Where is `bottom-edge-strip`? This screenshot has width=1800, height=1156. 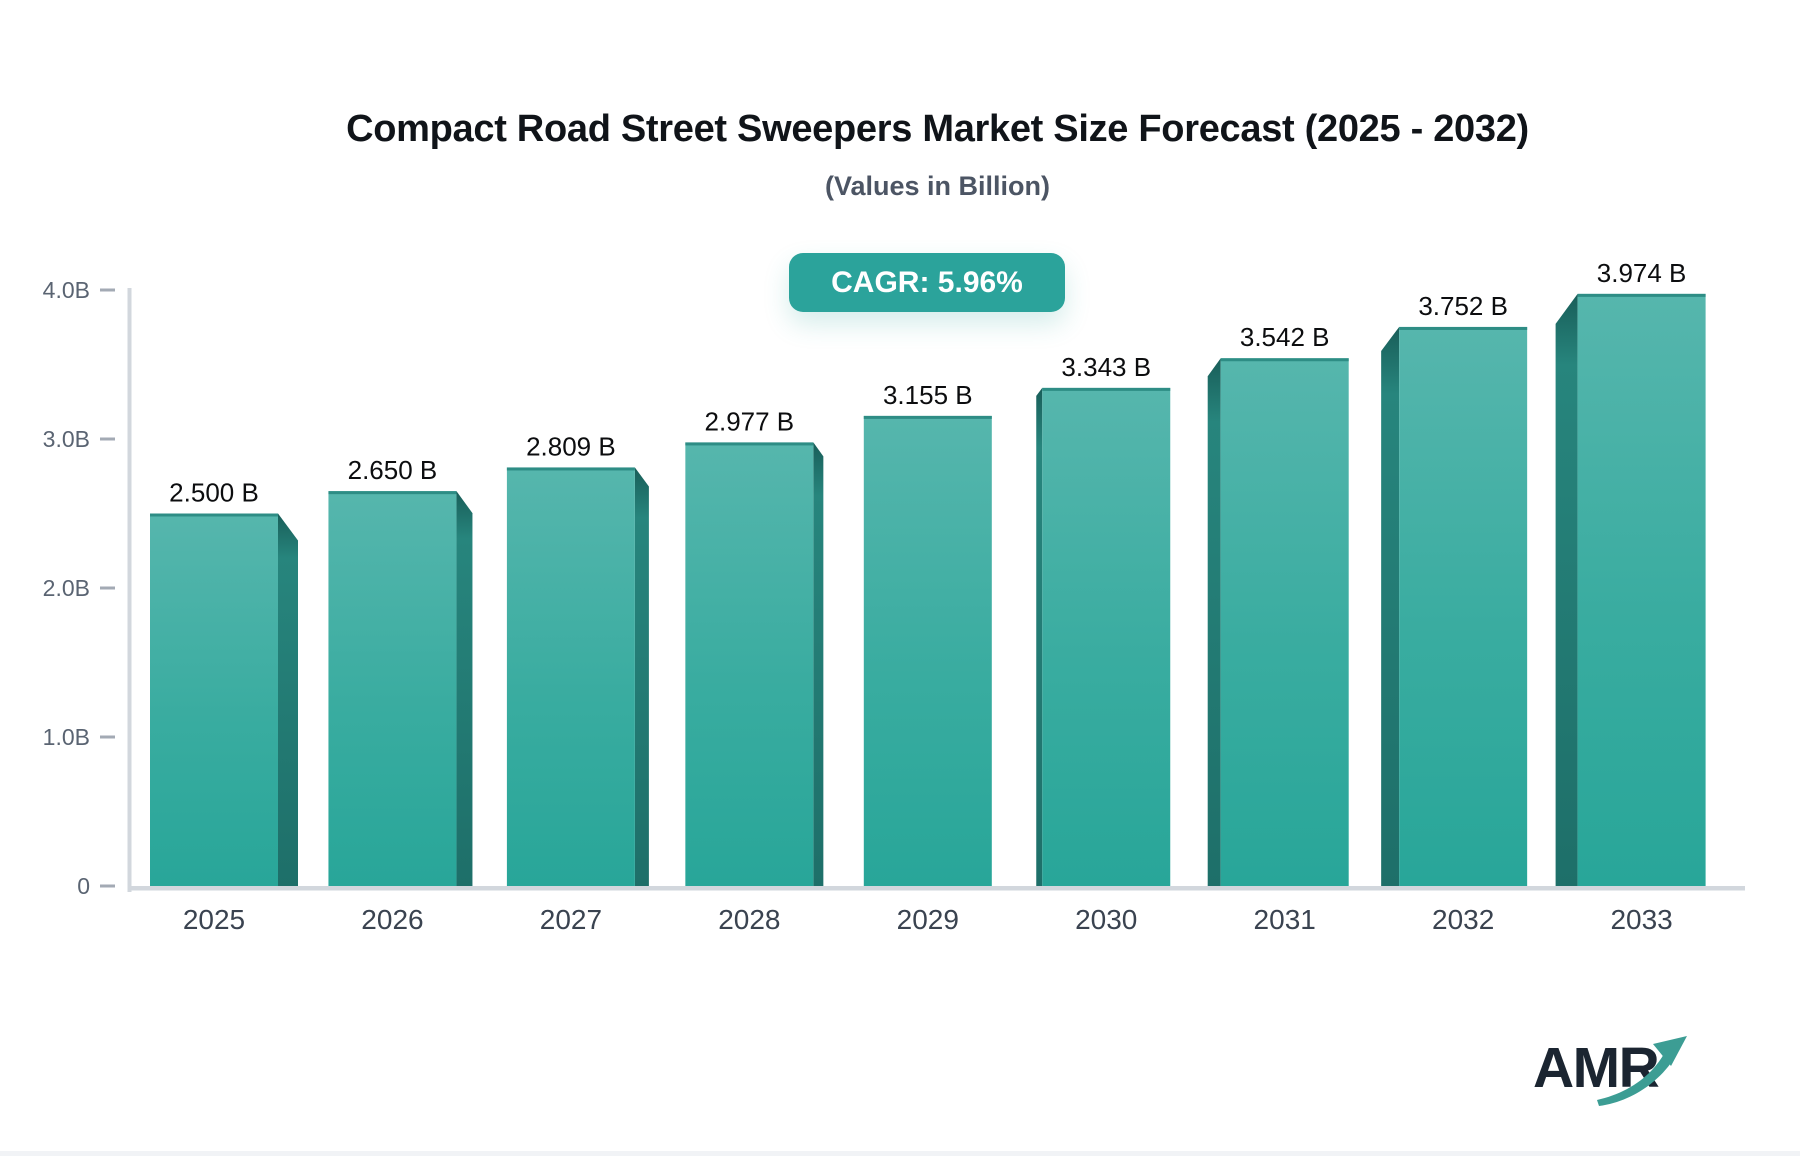
bottom-edge-strip is located at coordinates (900, 1153).